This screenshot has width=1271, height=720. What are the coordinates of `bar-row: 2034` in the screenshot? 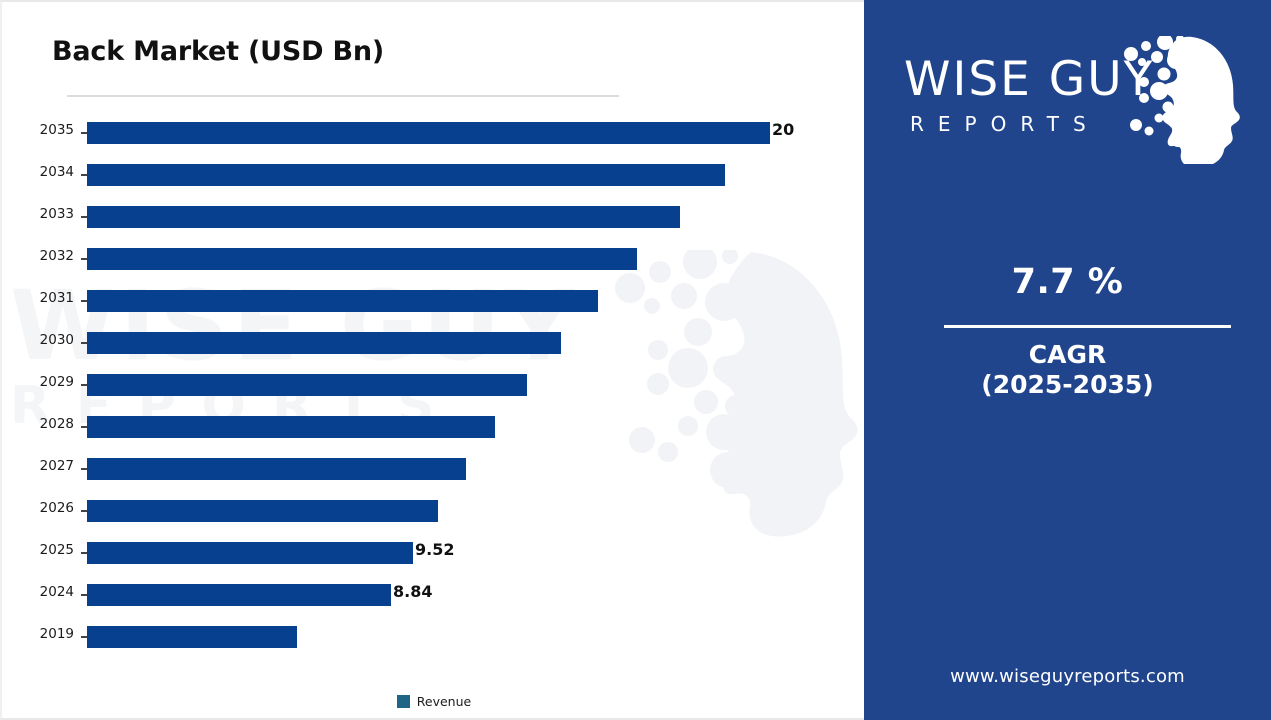 It's located at (433, 175).